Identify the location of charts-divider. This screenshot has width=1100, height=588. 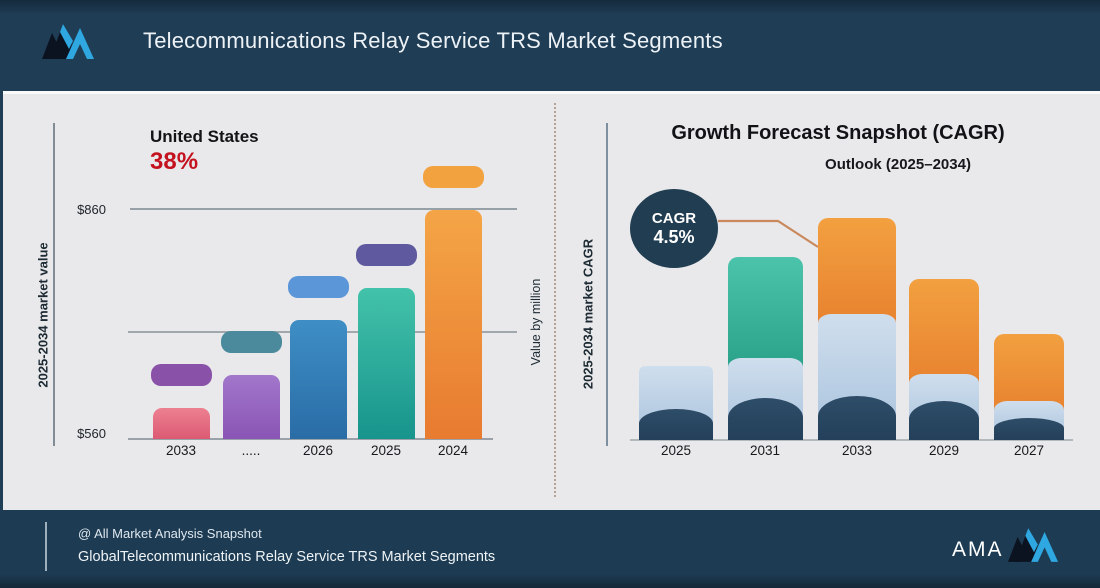
(555, 300).